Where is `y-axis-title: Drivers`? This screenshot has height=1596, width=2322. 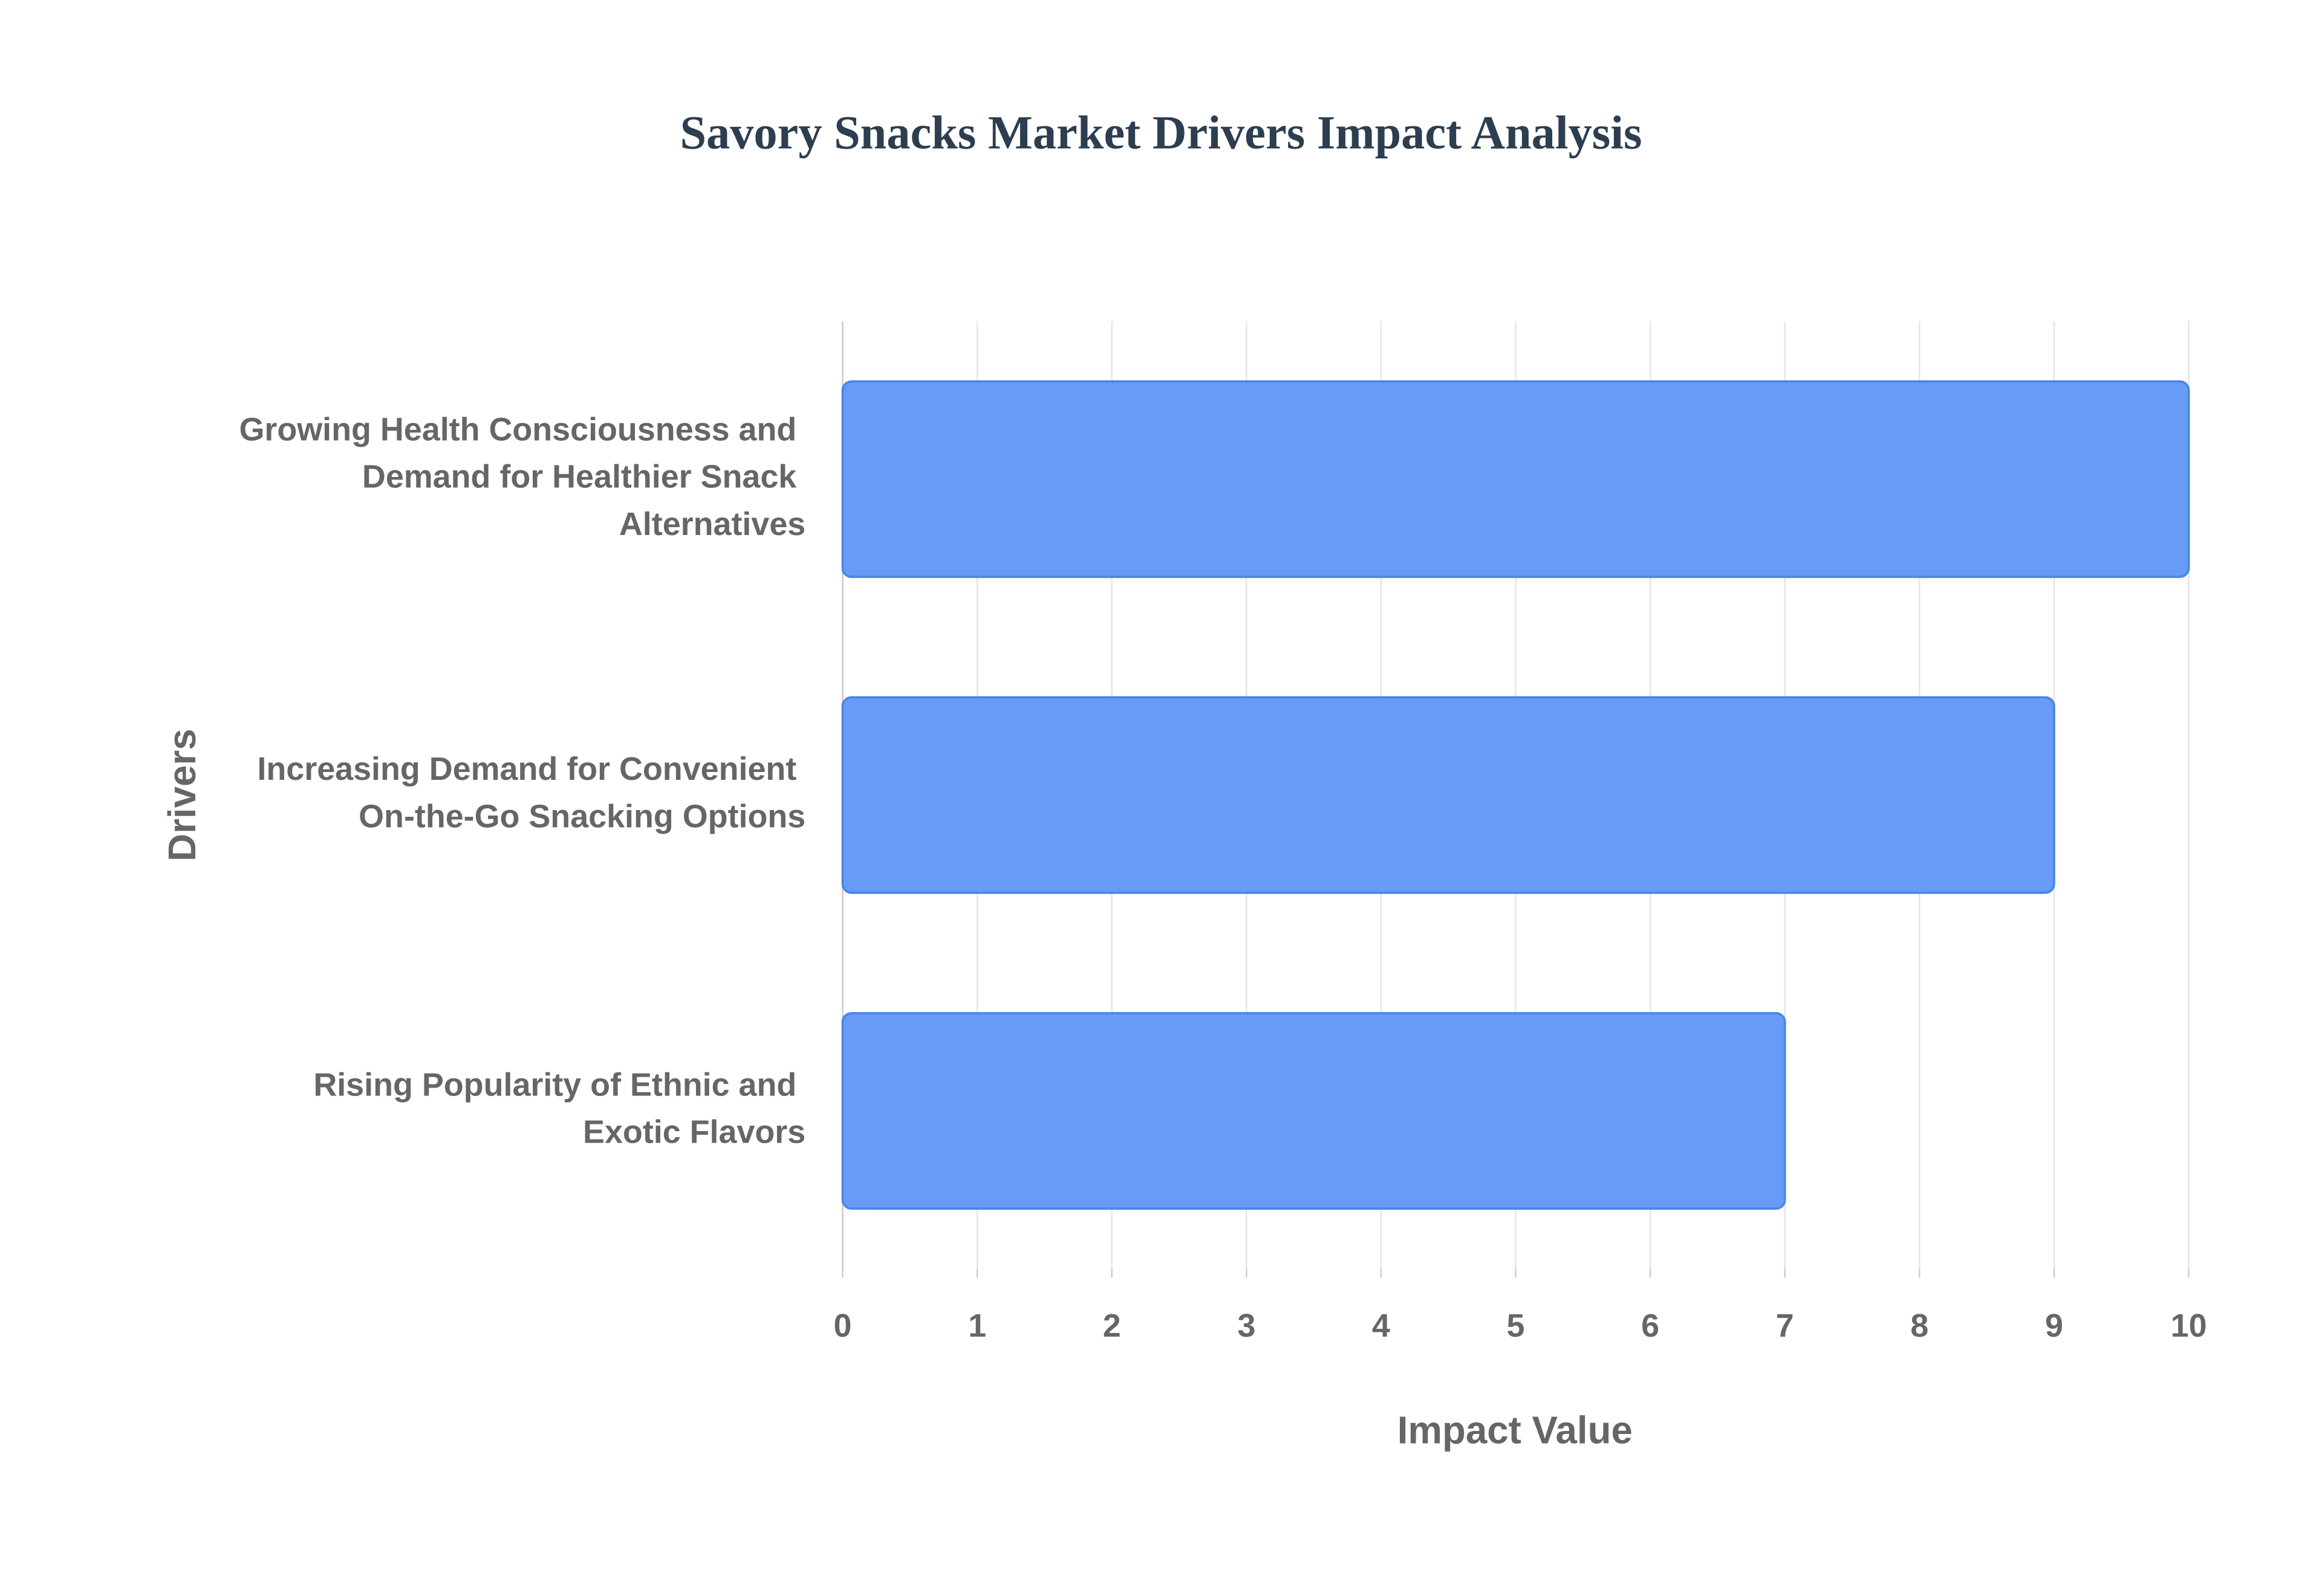
y-axis-title: Drivers is located at coordinates (182, 794).